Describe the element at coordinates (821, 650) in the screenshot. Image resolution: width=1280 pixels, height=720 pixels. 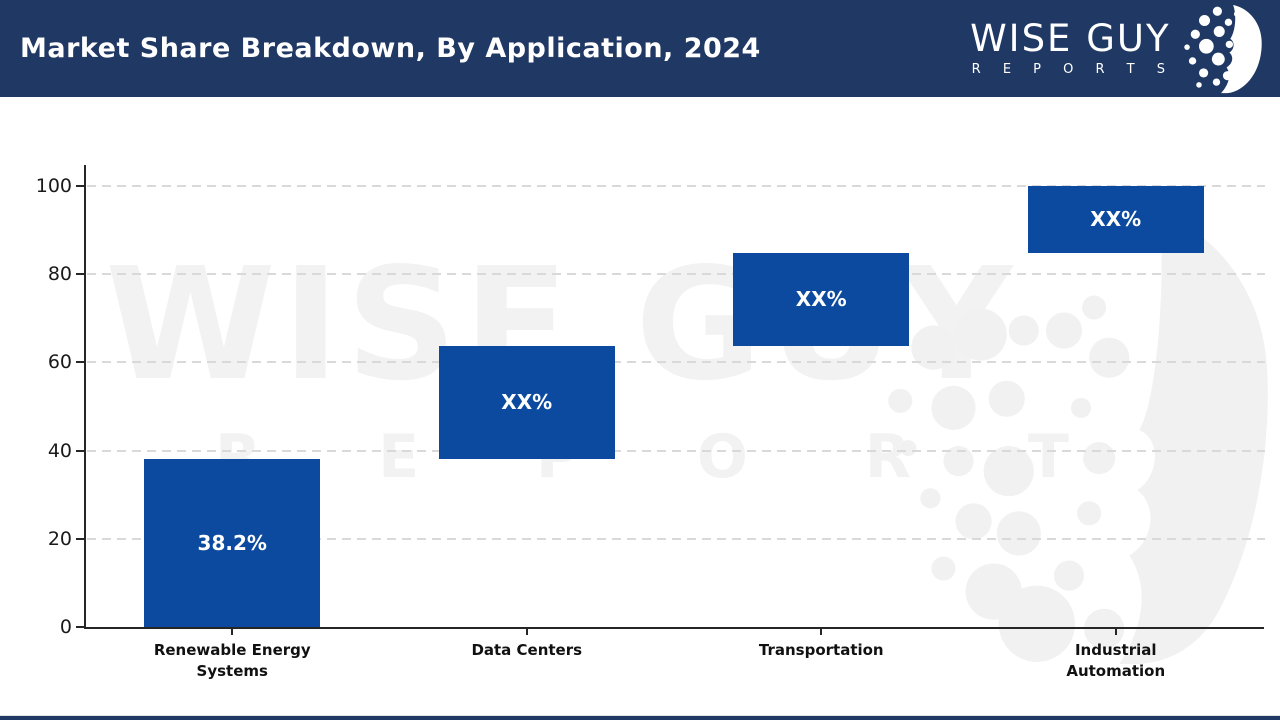
I see `x-axis-label: Transportation` at that location.